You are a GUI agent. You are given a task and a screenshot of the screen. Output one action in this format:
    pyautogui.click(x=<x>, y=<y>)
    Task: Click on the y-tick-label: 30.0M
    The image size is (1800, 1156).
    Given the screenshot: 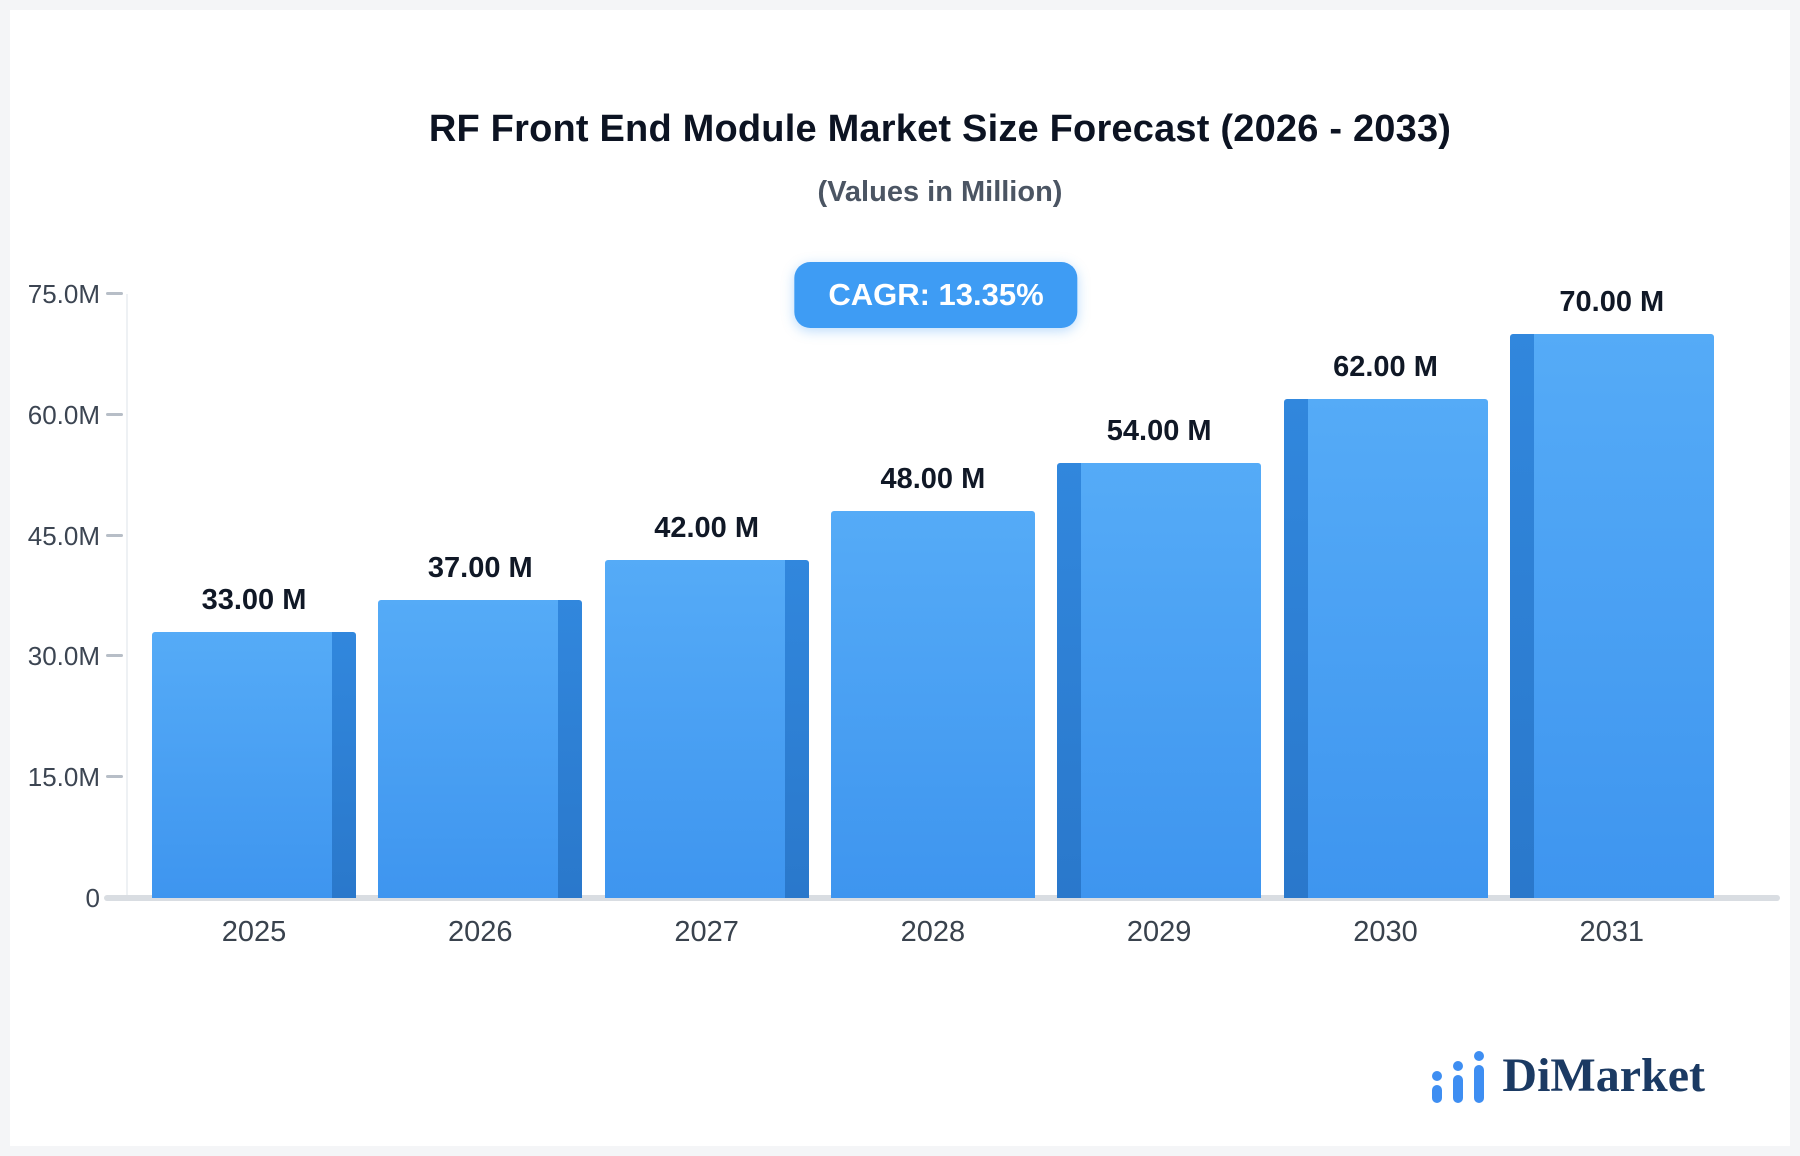 What is the action you would take?
    pyautogui.click(x=63, y=656)
    